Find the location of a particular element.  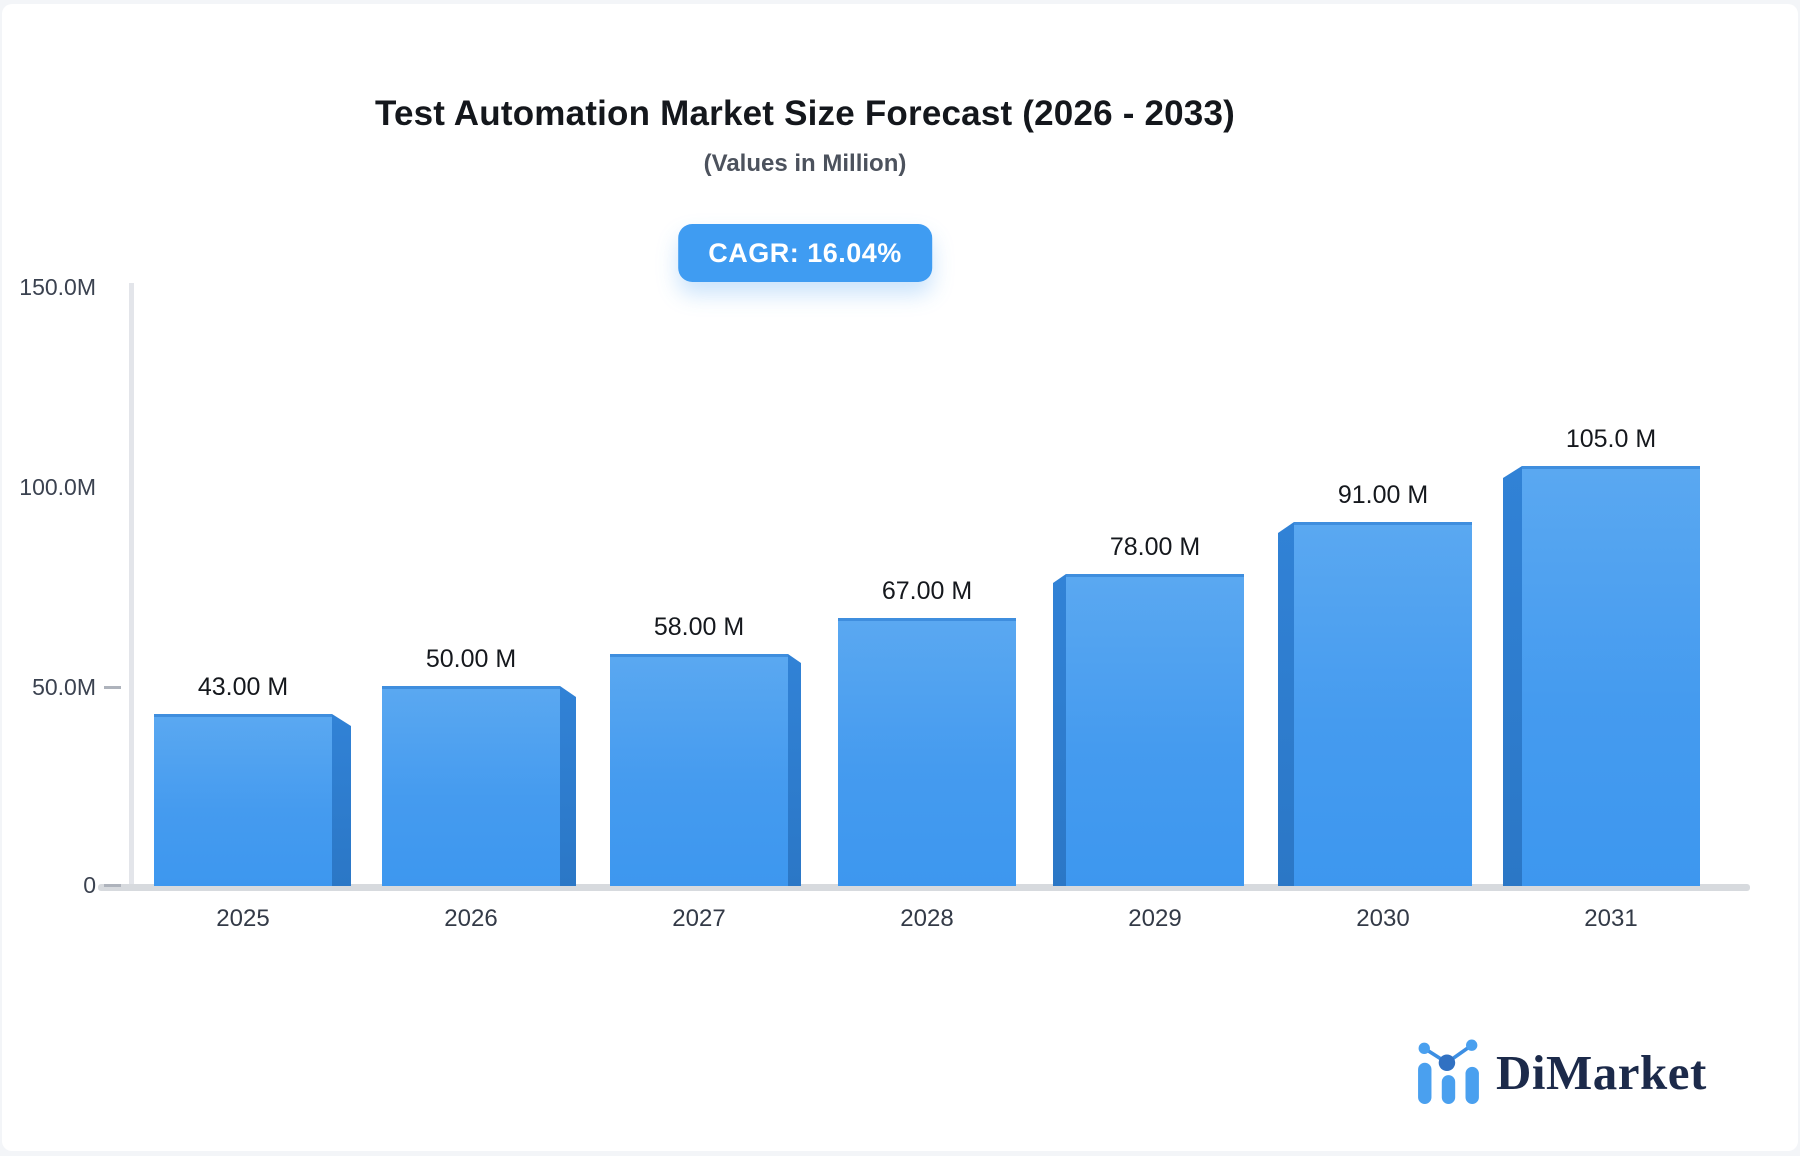

brand-logo: DiMarket is located at coordinates (1561, 1071).